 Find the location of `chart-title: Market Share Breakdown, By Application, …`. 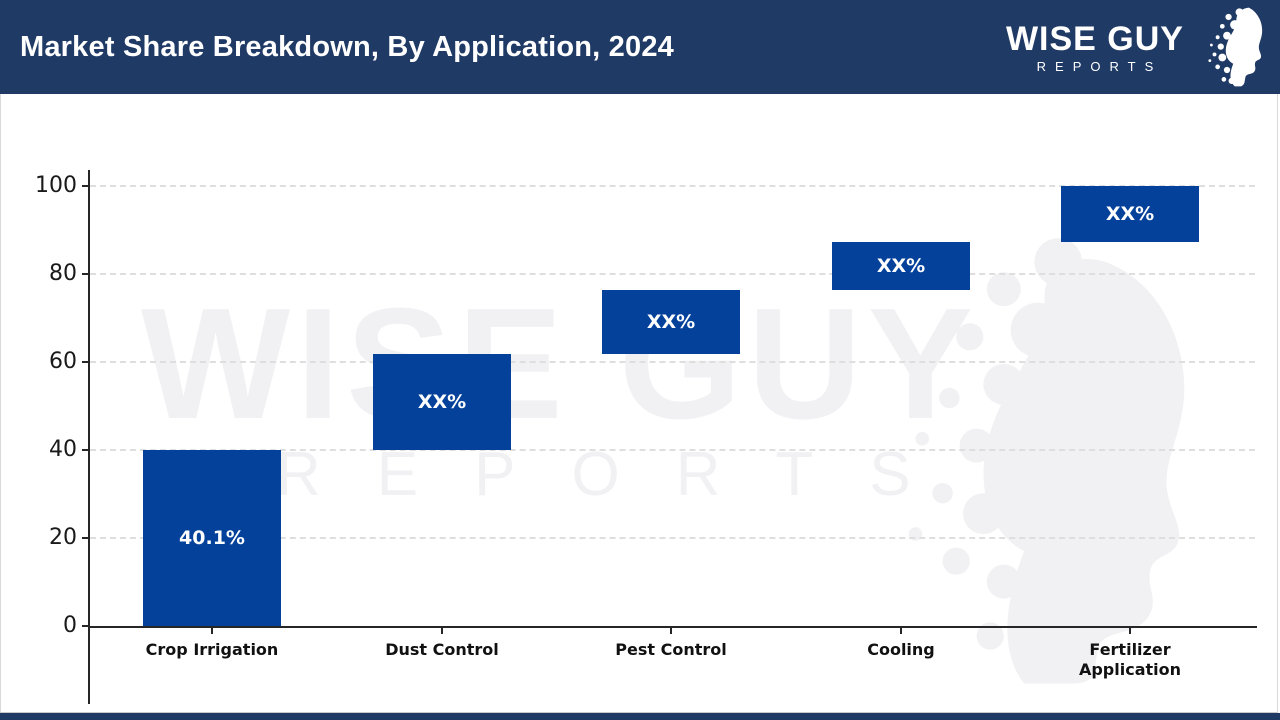

chart-title: Market Share Breakdown, By Application, … is located at coordinates (347, 46).